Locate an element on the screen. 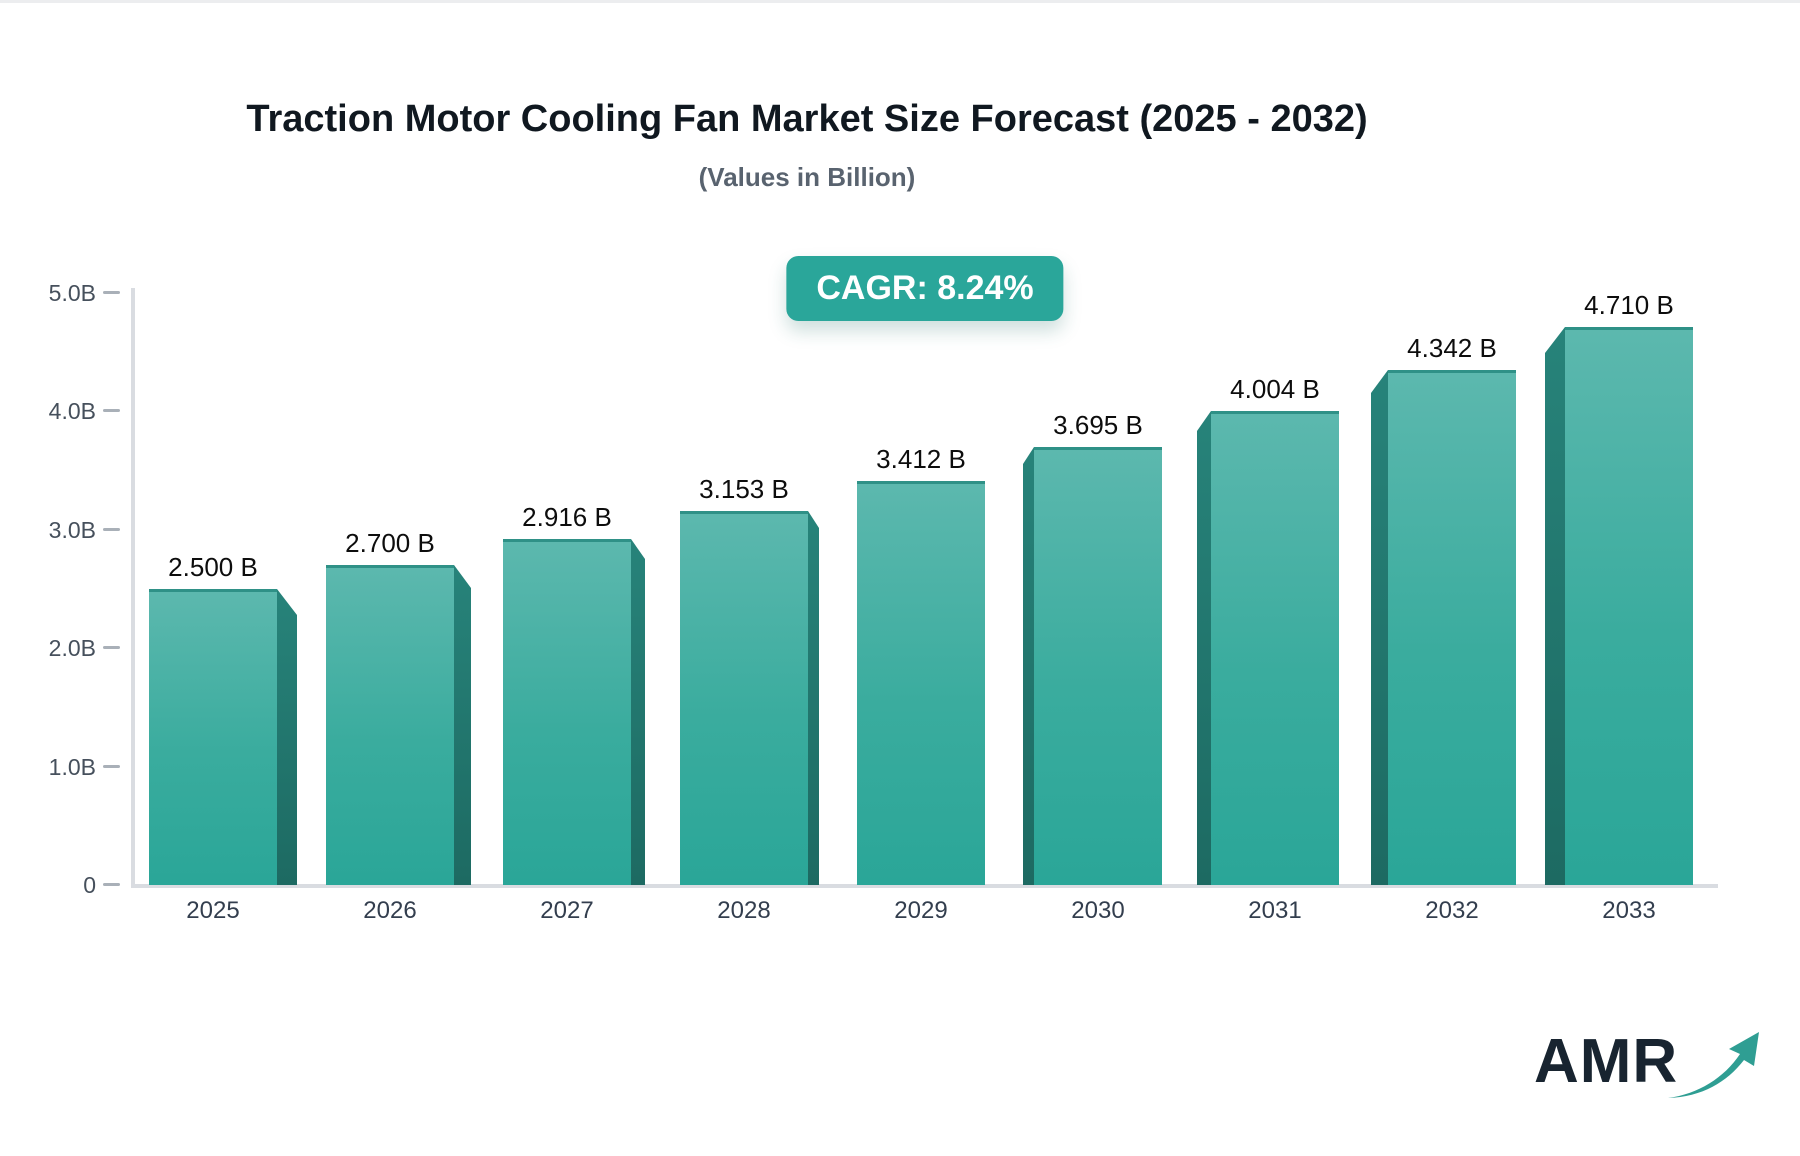 Image resolution: width=1800 pixels, height=1156 pixels. x-axis-label-2031: 2031 is located at coordinates (1275, 910).